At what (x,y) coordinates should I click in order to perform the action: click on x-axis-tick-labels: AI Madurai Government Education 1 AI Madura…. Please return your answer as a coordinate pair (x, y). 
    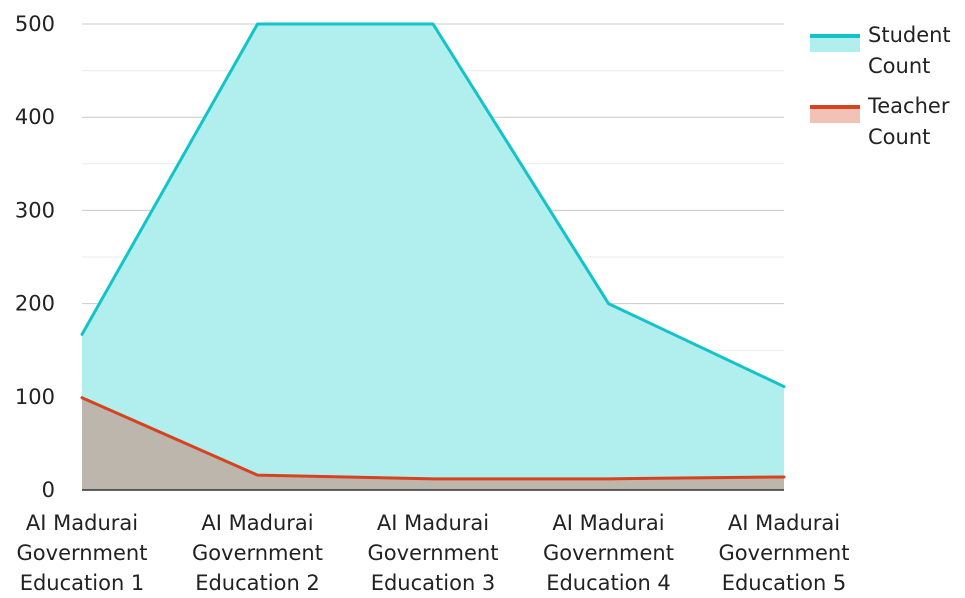
    Looking at the image, I should click on (433, 553).